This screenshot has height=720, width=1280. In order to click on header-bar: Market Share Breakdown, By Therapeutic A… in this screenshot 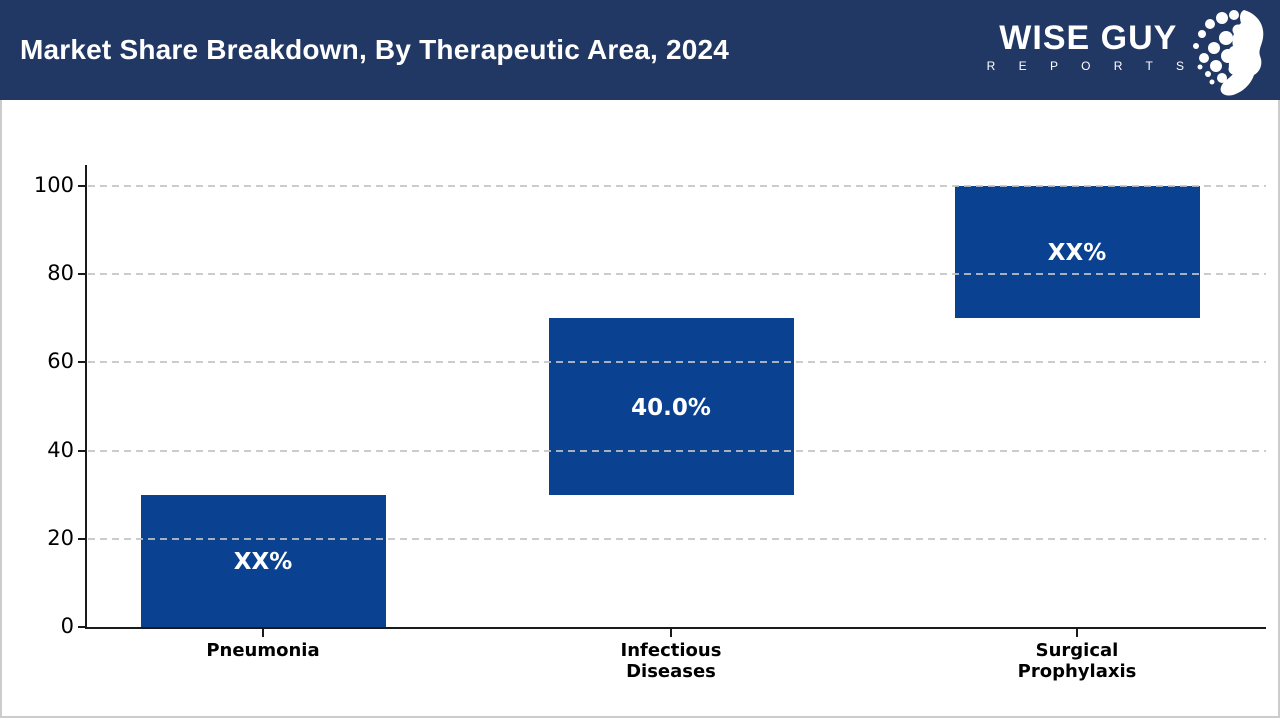, I will do `click(640, 50)`.